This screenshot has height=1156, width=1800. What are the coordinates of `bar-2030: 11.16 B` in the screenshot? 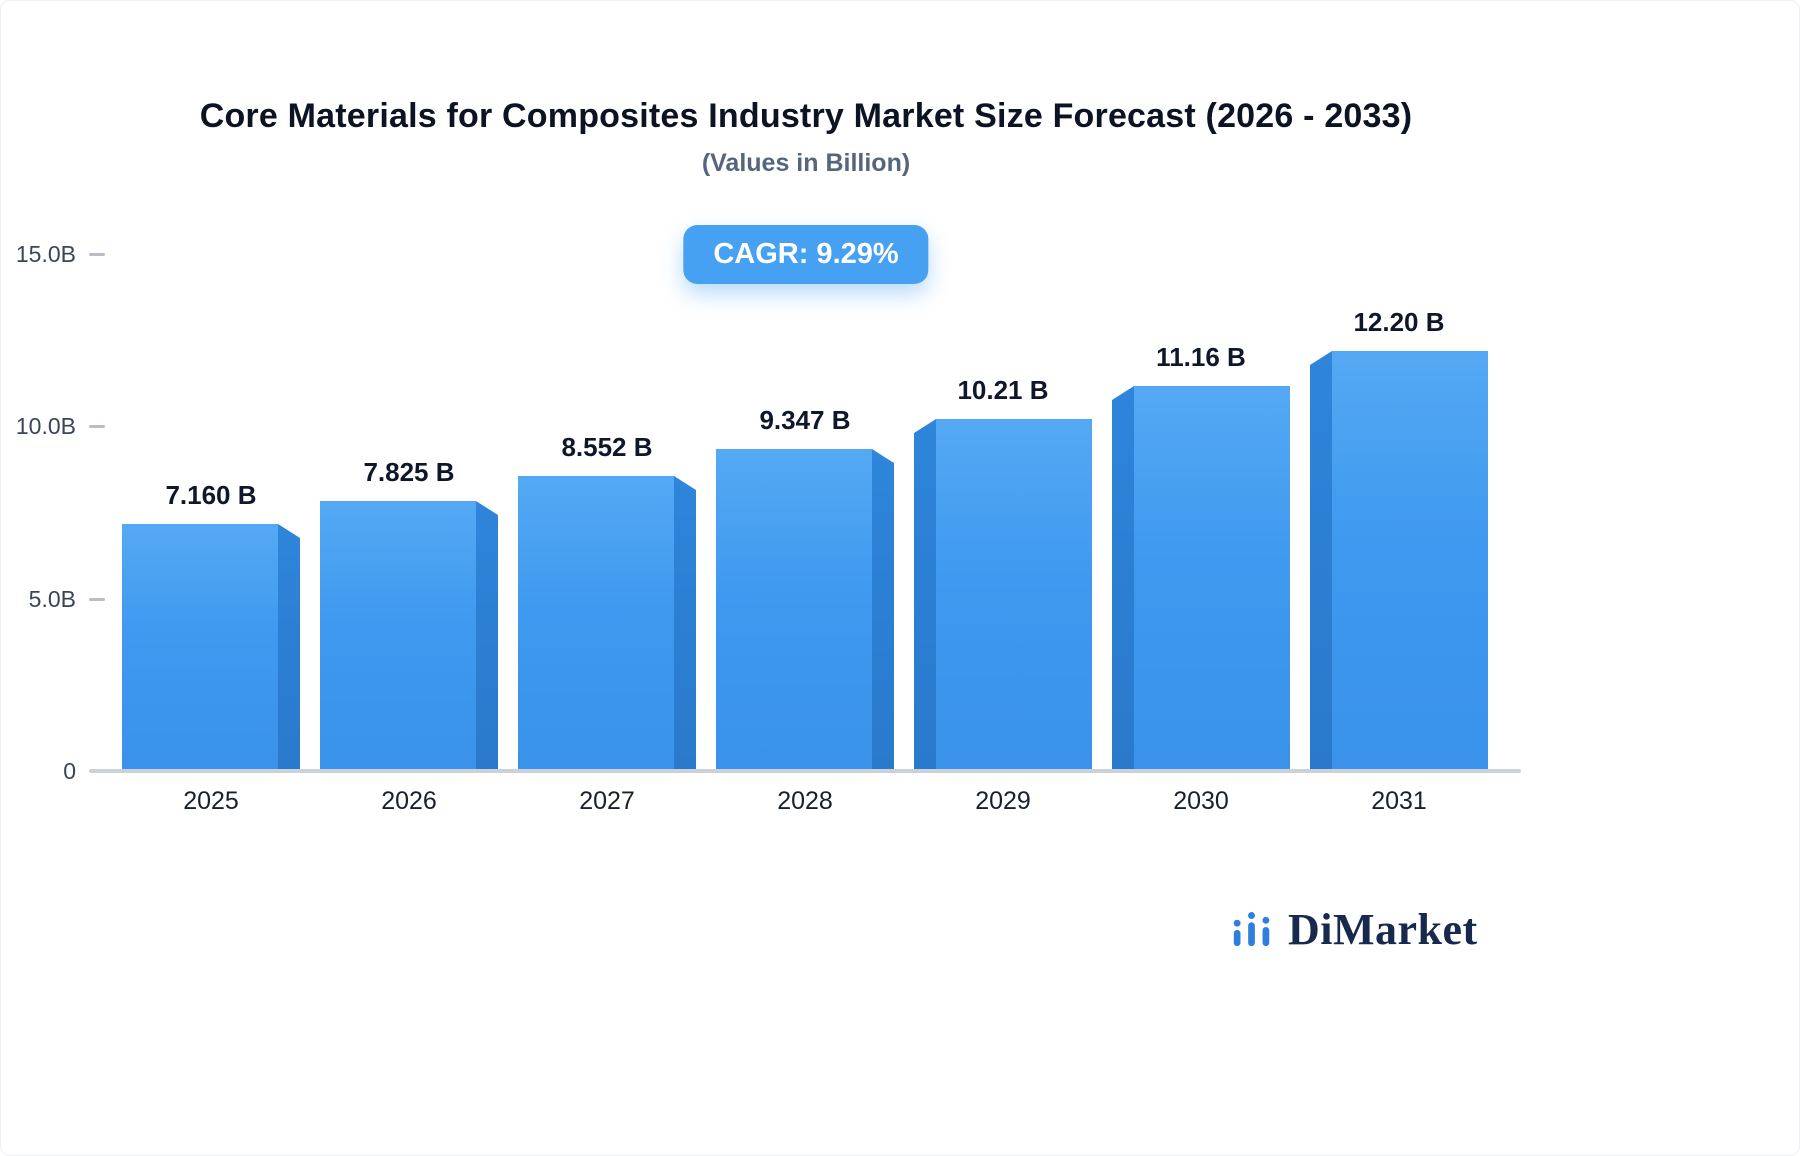 It's located at (1201, 556).